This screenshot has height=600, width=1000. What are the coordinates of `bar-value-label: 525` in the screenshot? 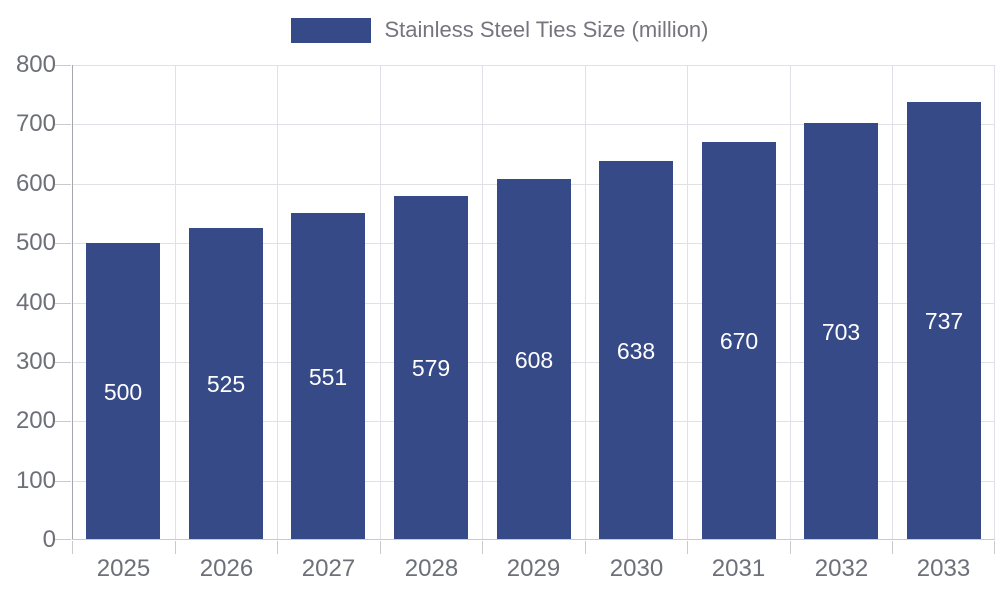 It's located at (226, 384).